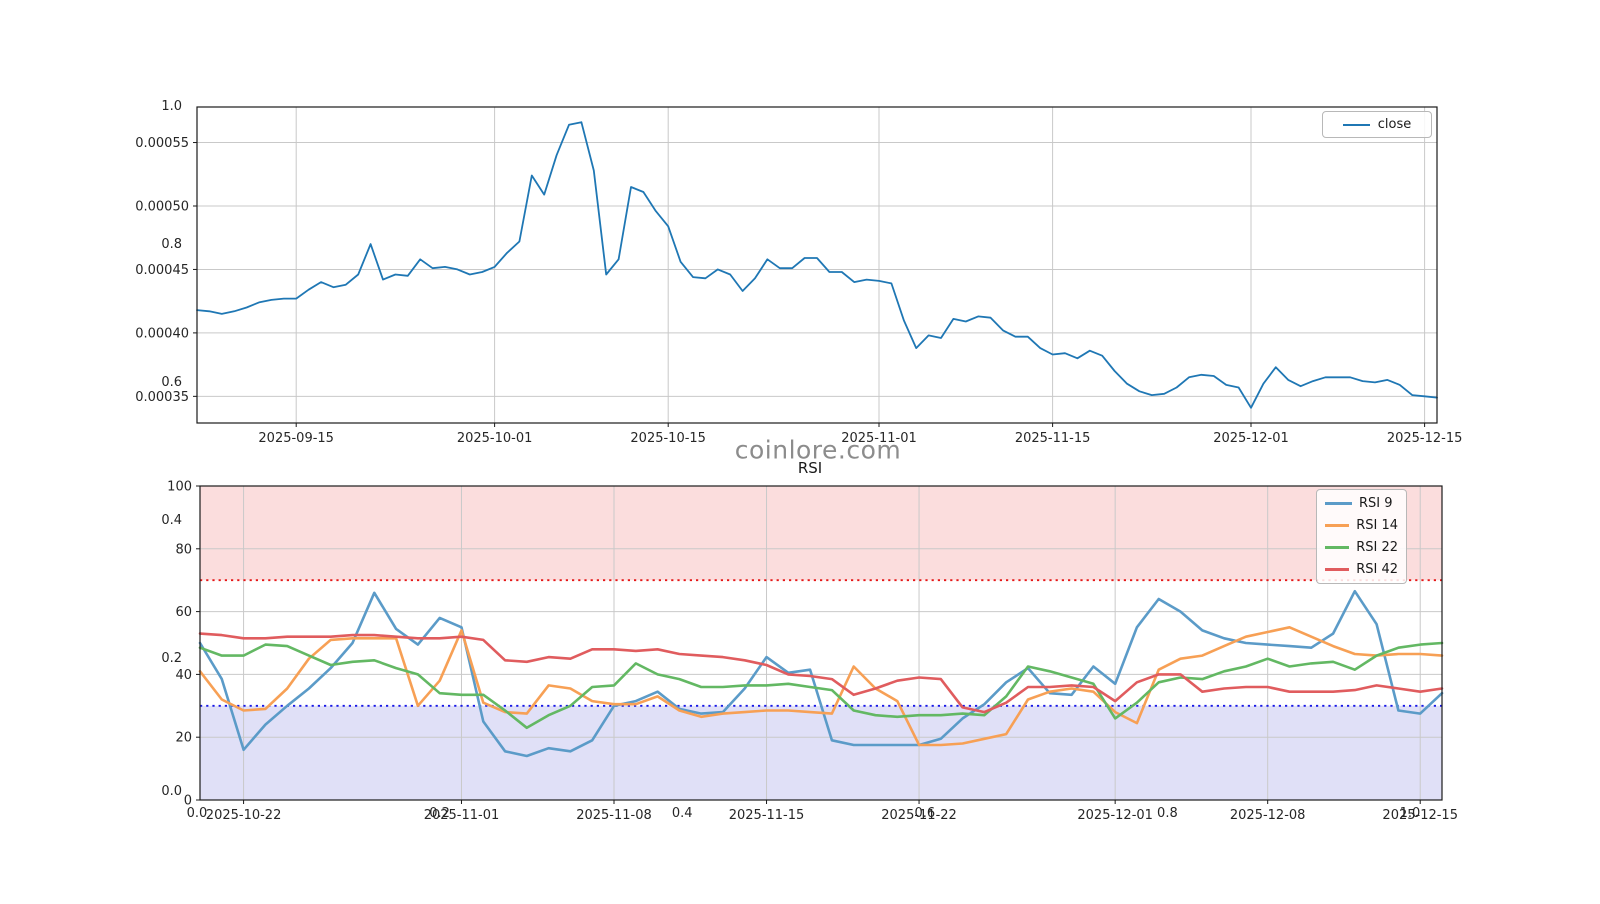 This screenshot has height=904, width=1600. I want to click on rsi-xtick-label: 2025-10-22, so click(244, 815).